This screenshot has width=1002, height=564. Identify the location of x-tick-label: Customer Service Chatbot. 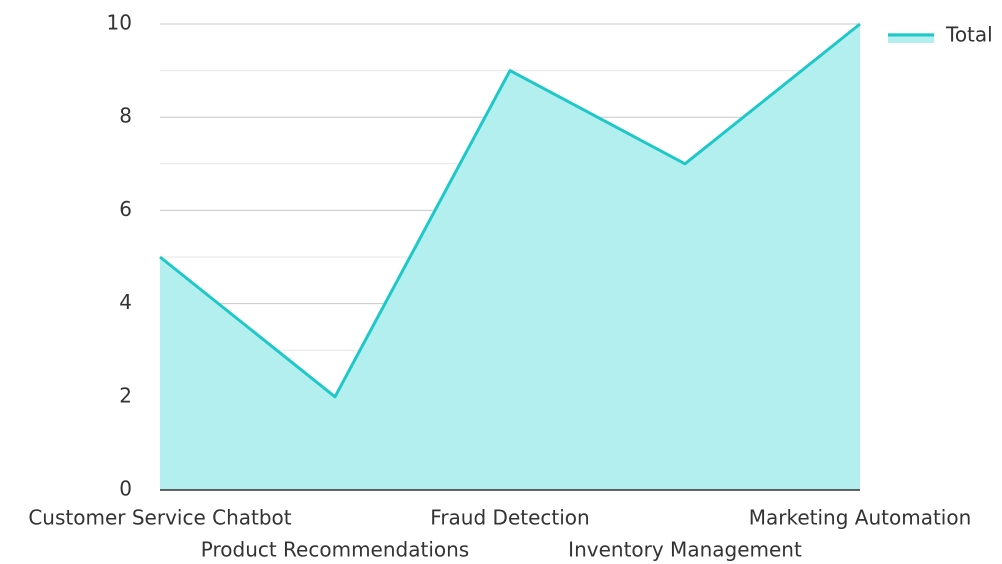
(159, 518).